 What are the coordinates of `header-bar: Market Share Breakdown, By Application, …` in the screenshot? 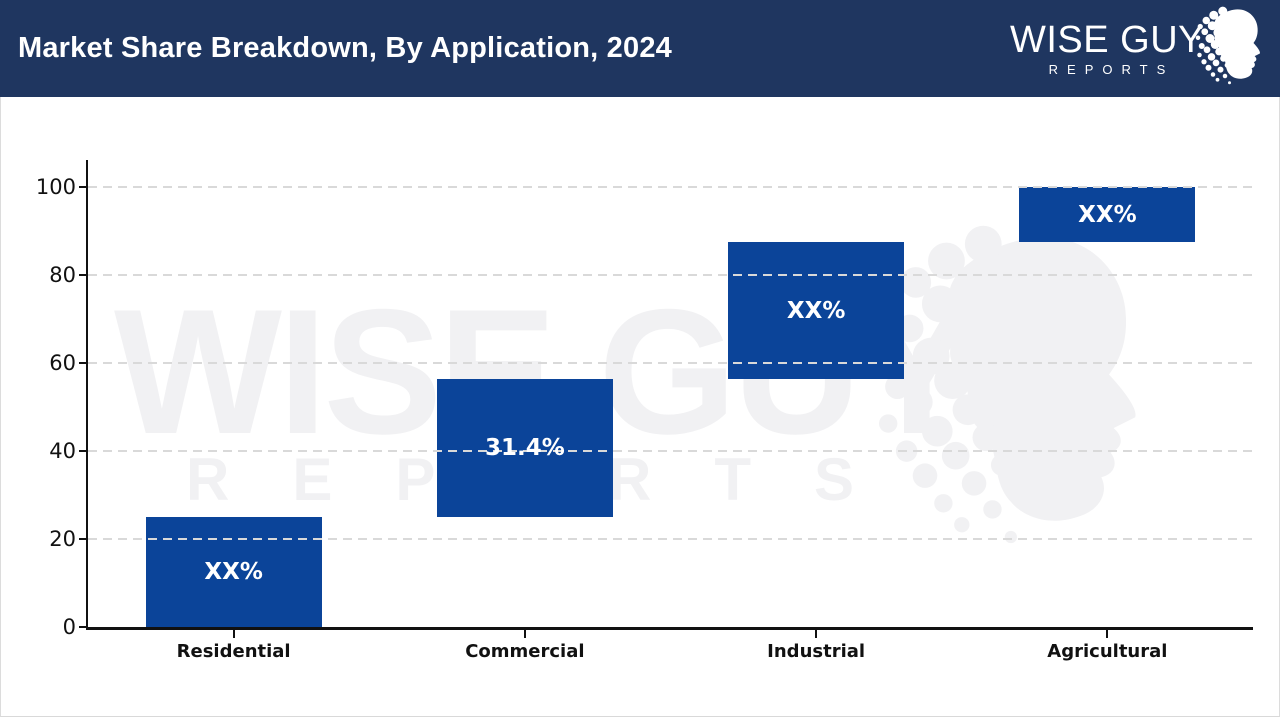 It's located at (640, 48).